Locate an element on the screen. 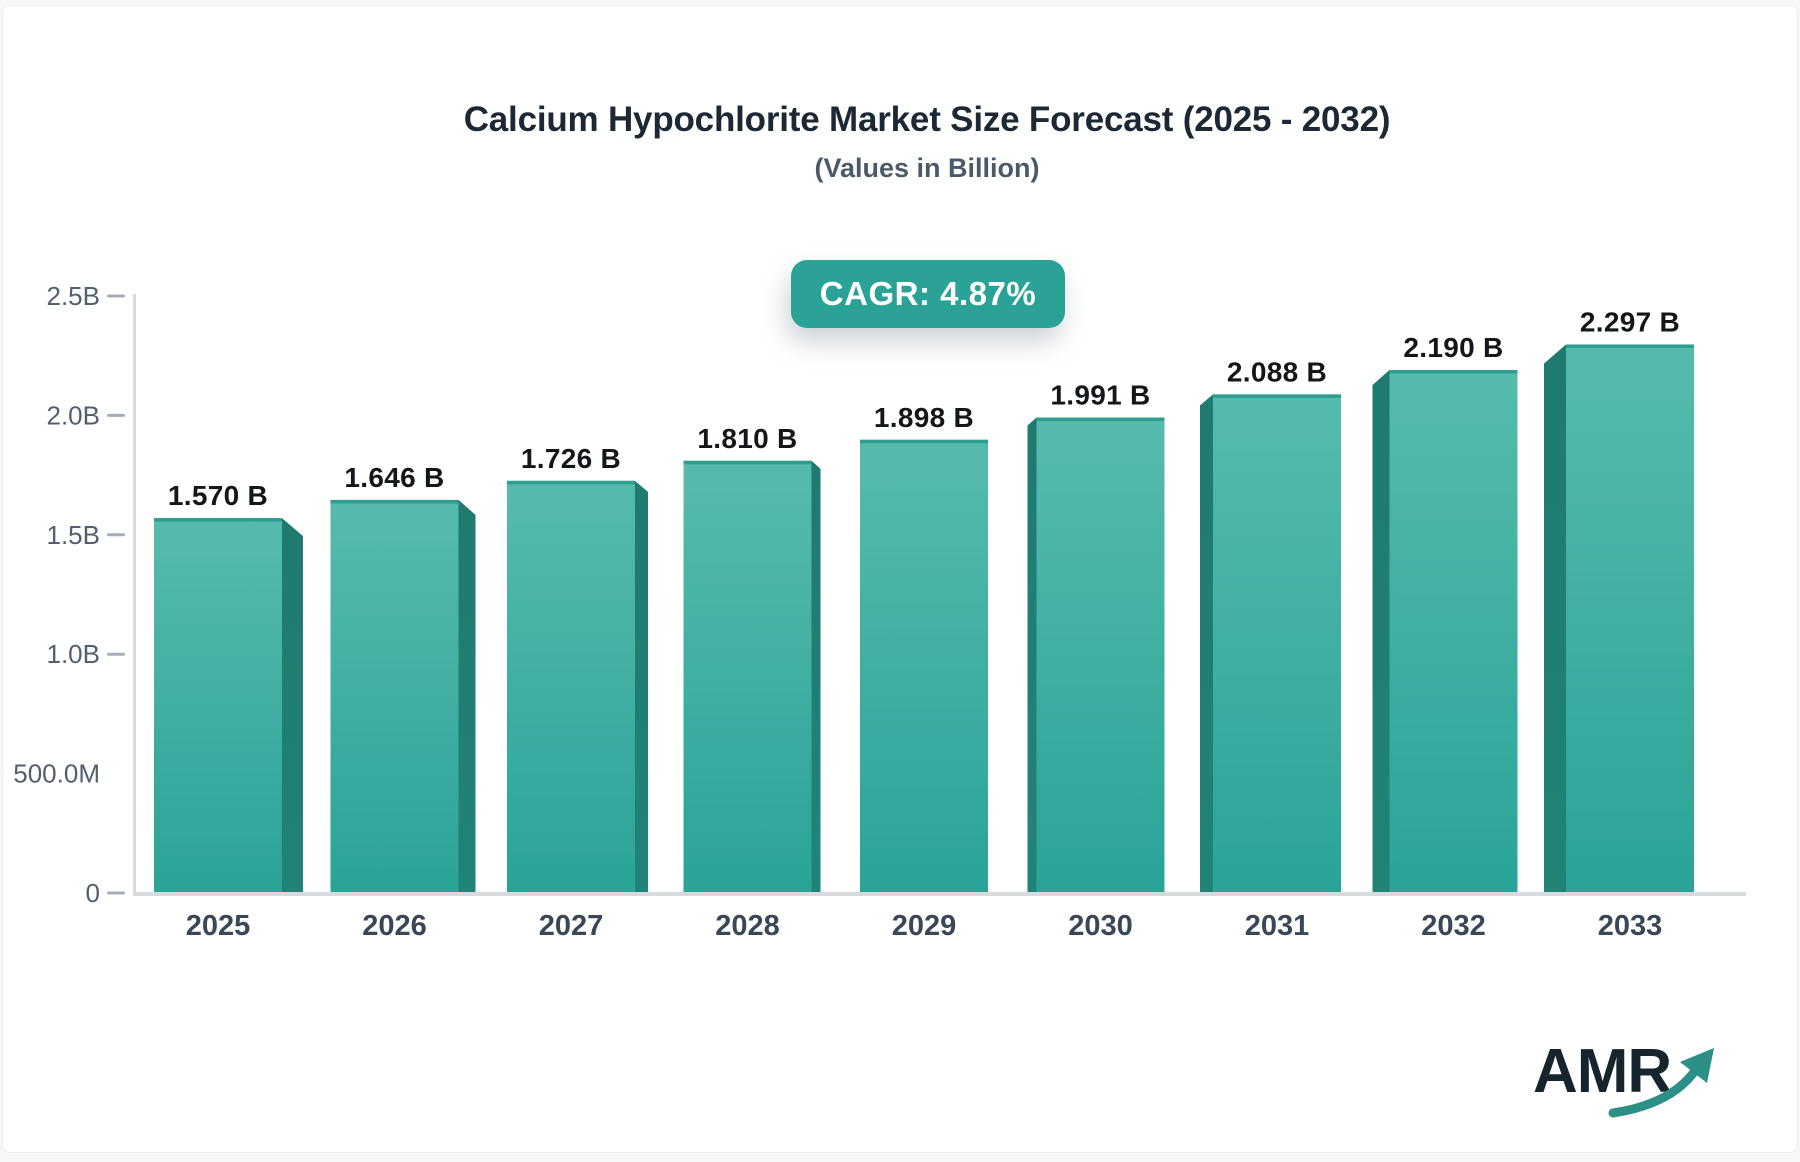 The height and width of the screenshot is (1162, 1800). amr-logo: AMR is located at coordinates (1627, 1078).